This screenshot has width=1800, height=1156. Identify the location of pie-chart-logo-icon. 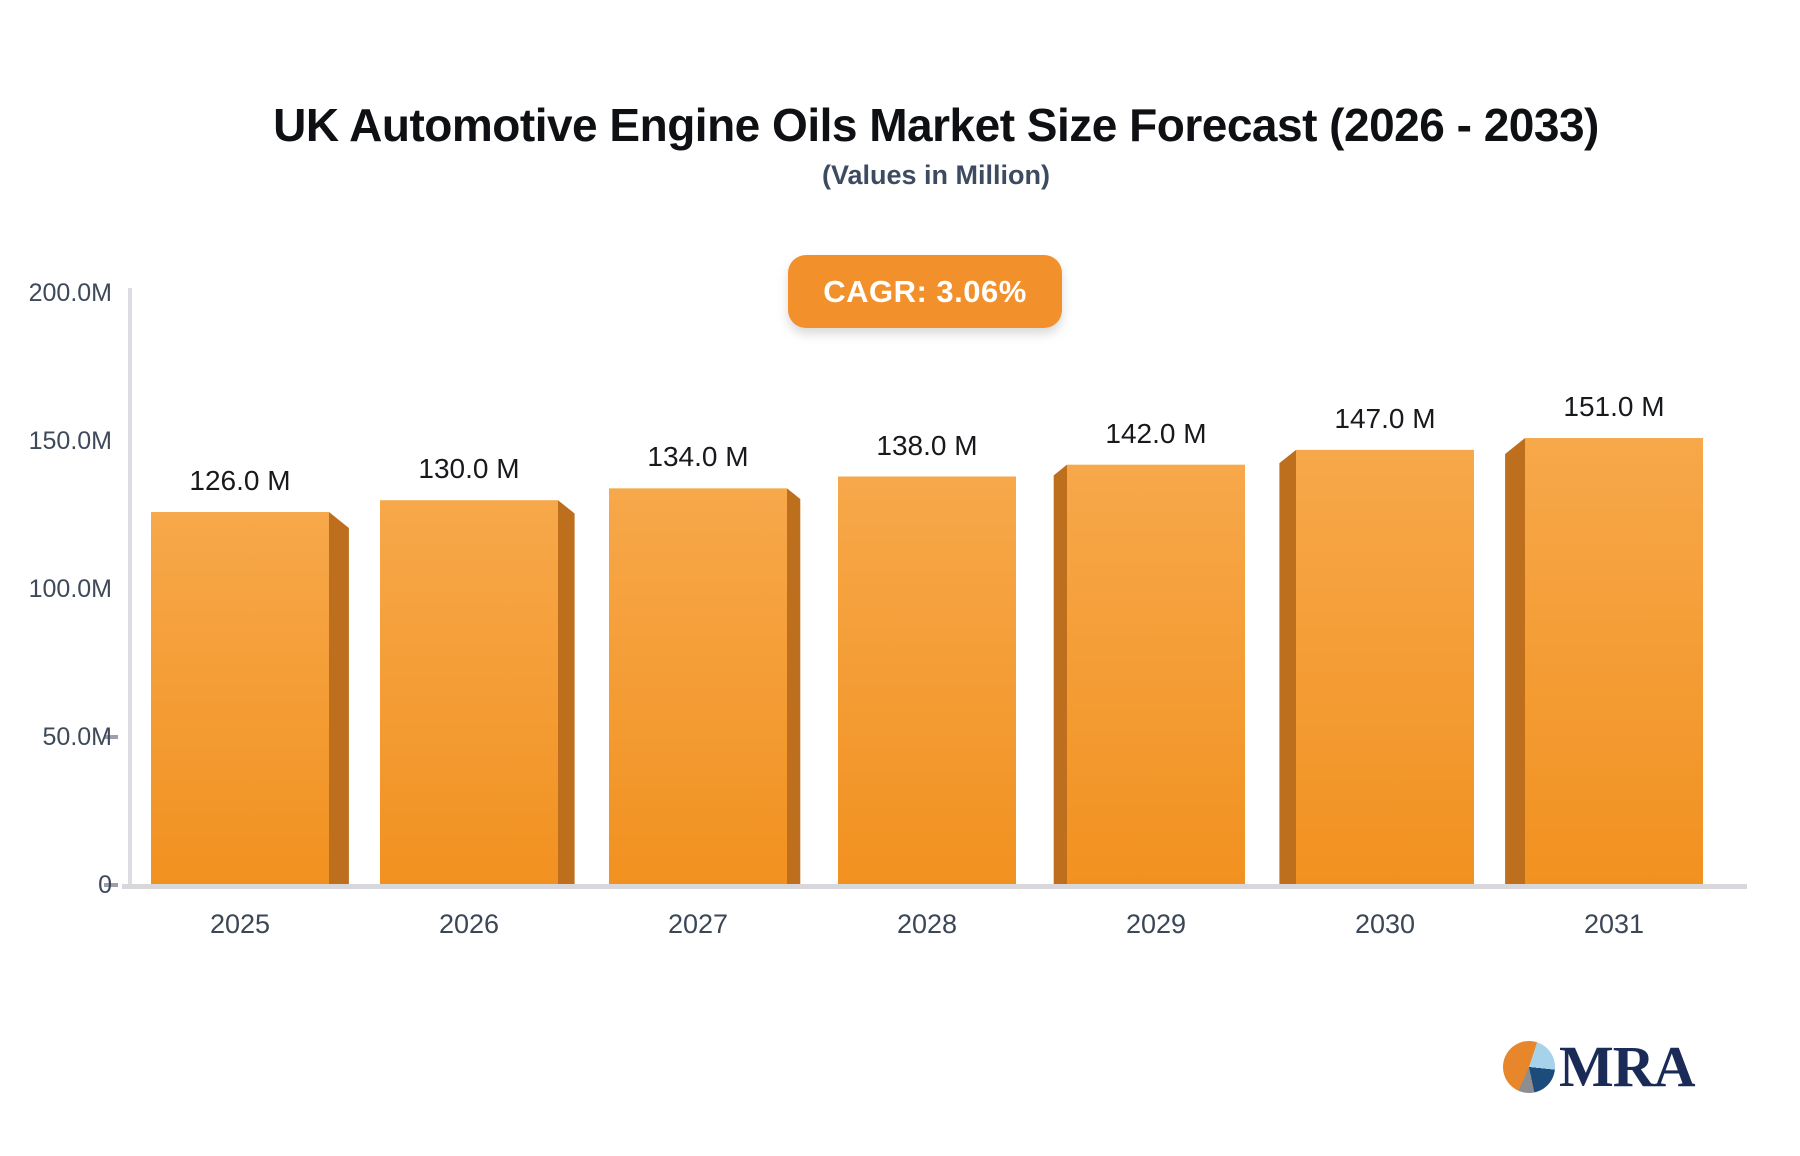
(1529, 1067).